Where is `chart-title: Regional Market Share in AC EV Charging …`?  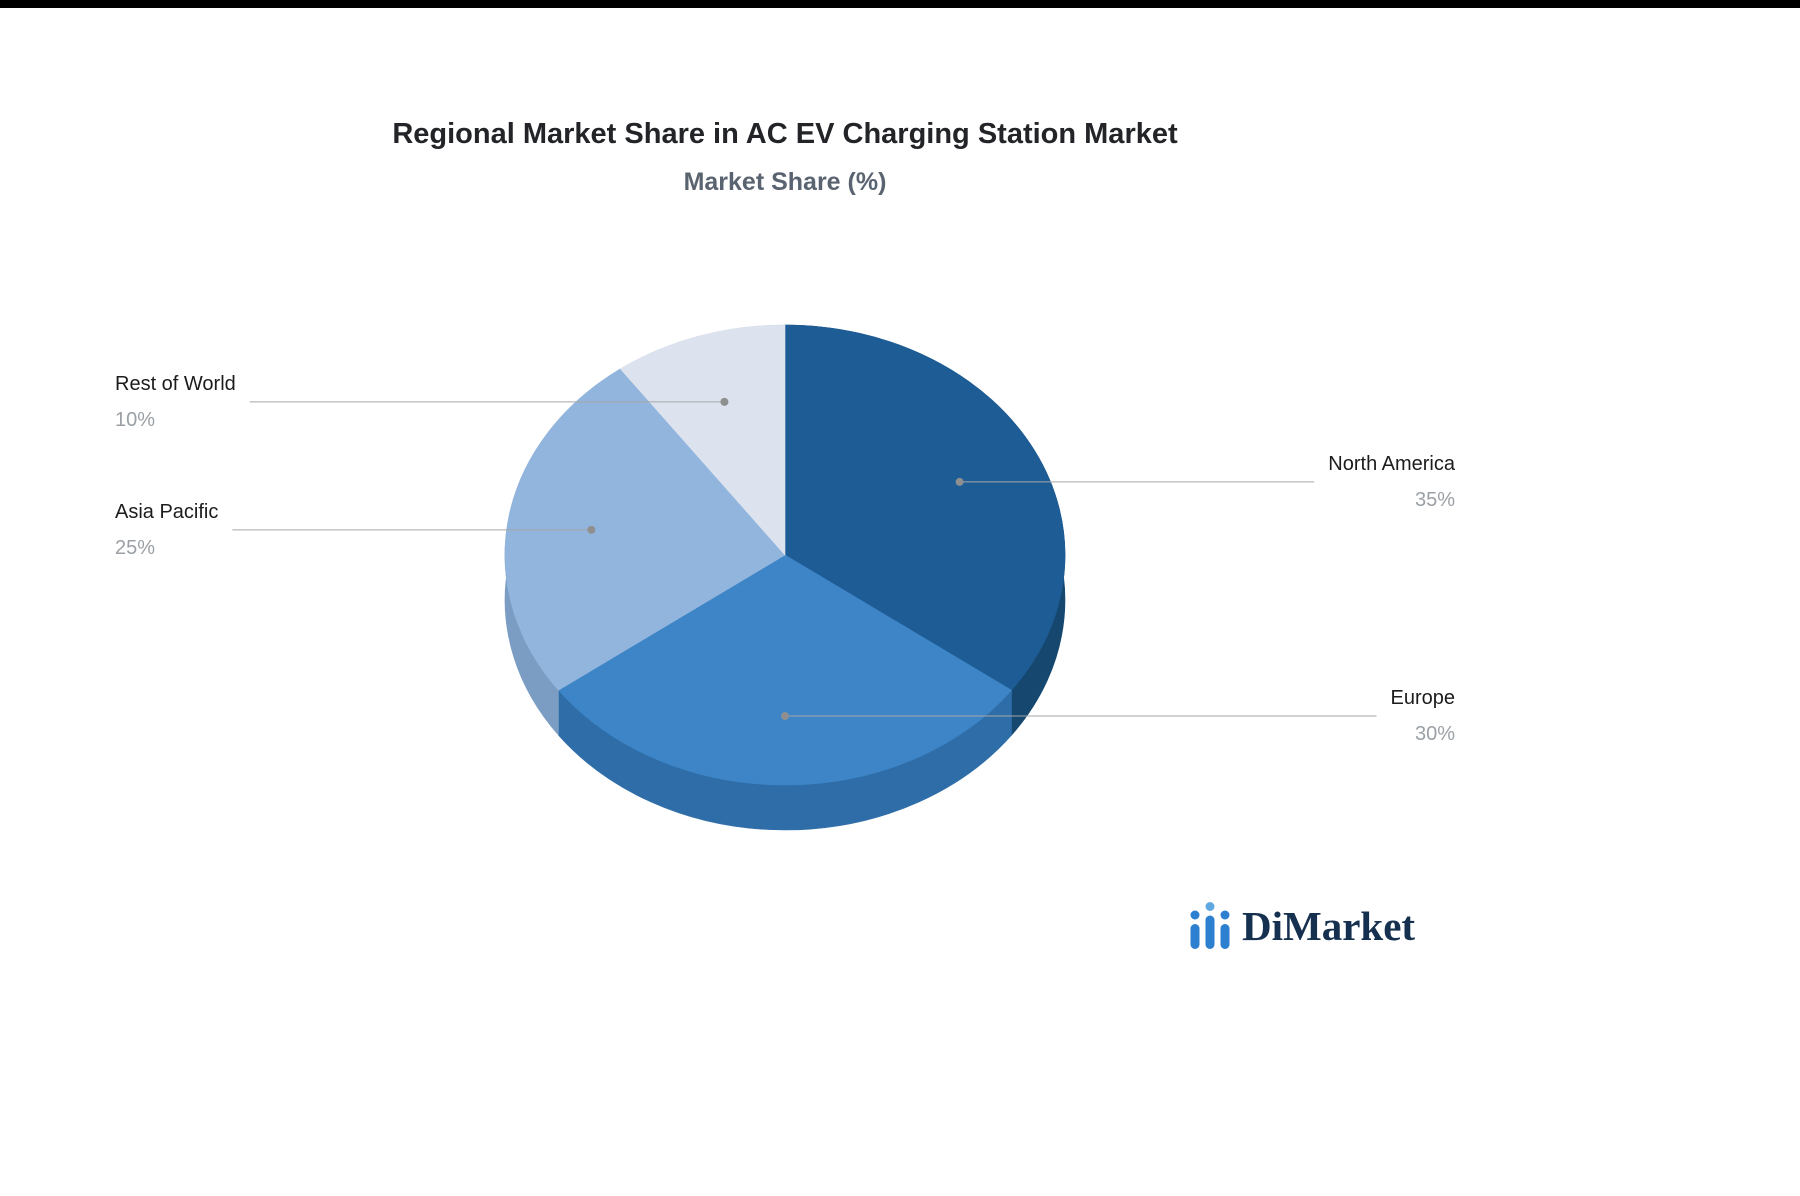
chart-title: Regional Market Share in AC EV Charging … is located at coordinates (785, 134).